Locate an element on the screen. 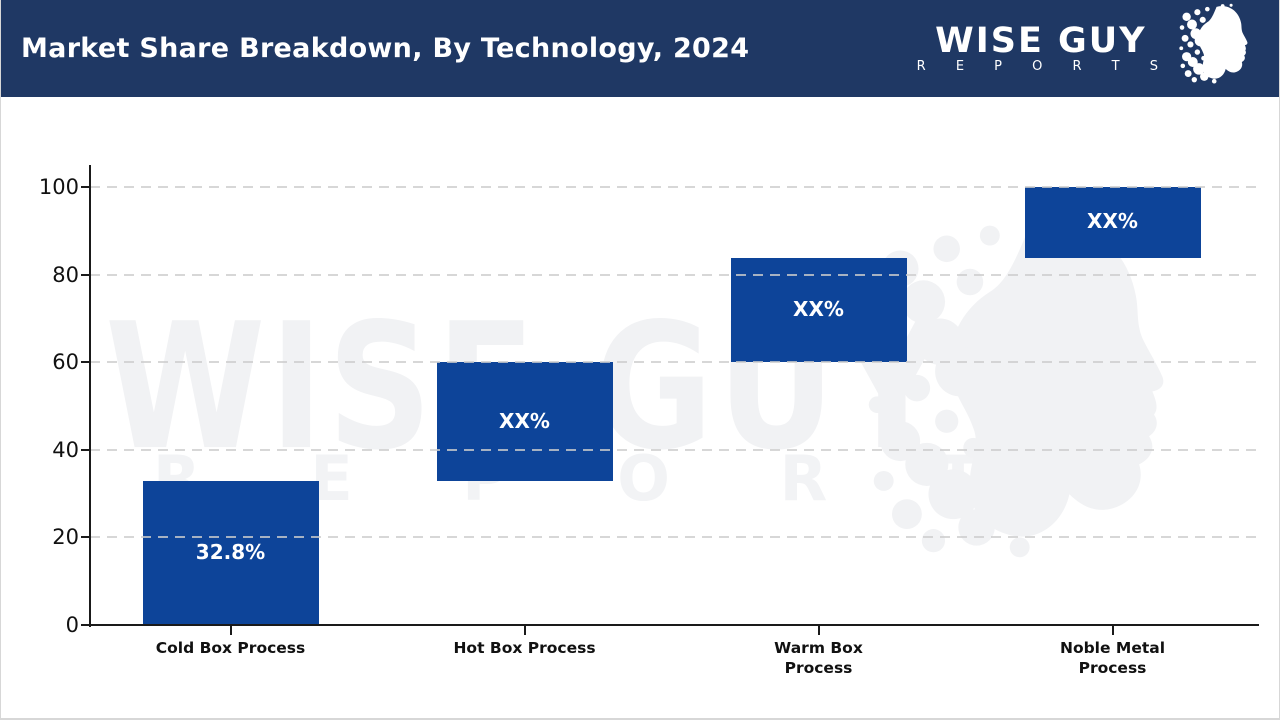 Image resolution: width=1280 pixels, height=720 pixels. logo-wordmark: WISE GUY is located at coordinates (1041, 40).